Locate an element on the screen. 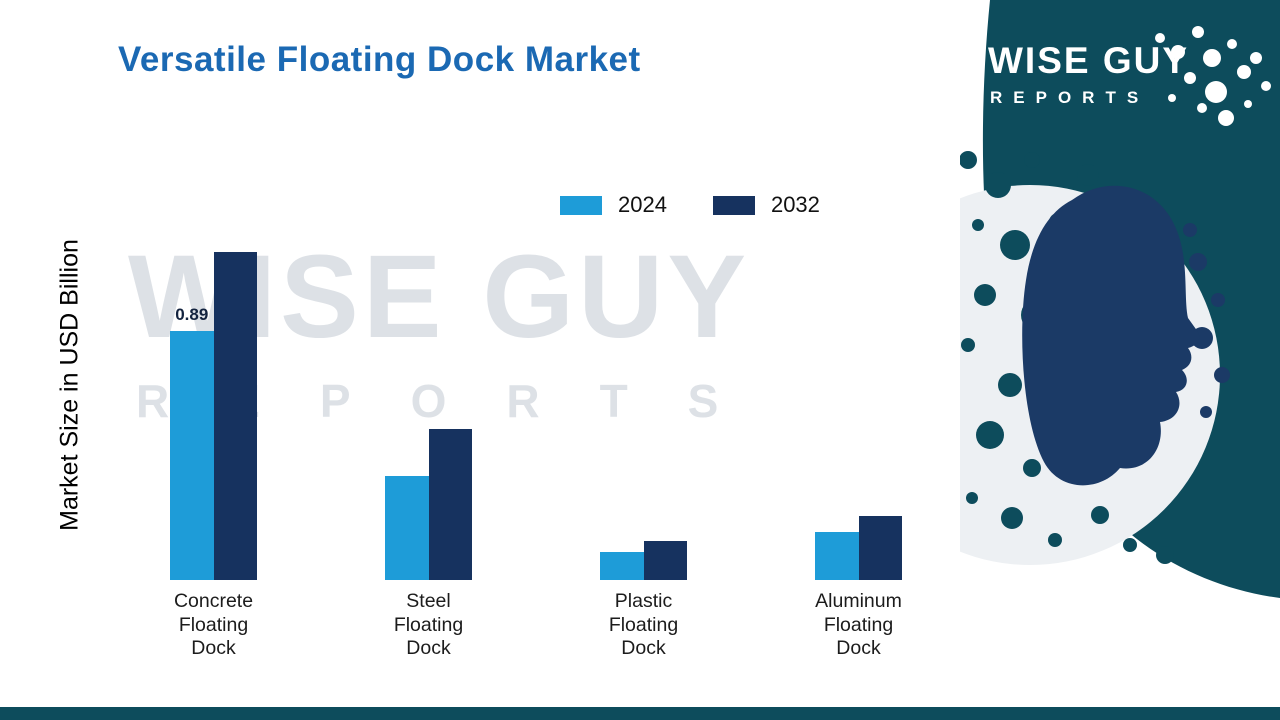 The height and width of the screenshot is (720, 1280). bar-2024-concrete-floating-dock is located at coordinates (192, 455).